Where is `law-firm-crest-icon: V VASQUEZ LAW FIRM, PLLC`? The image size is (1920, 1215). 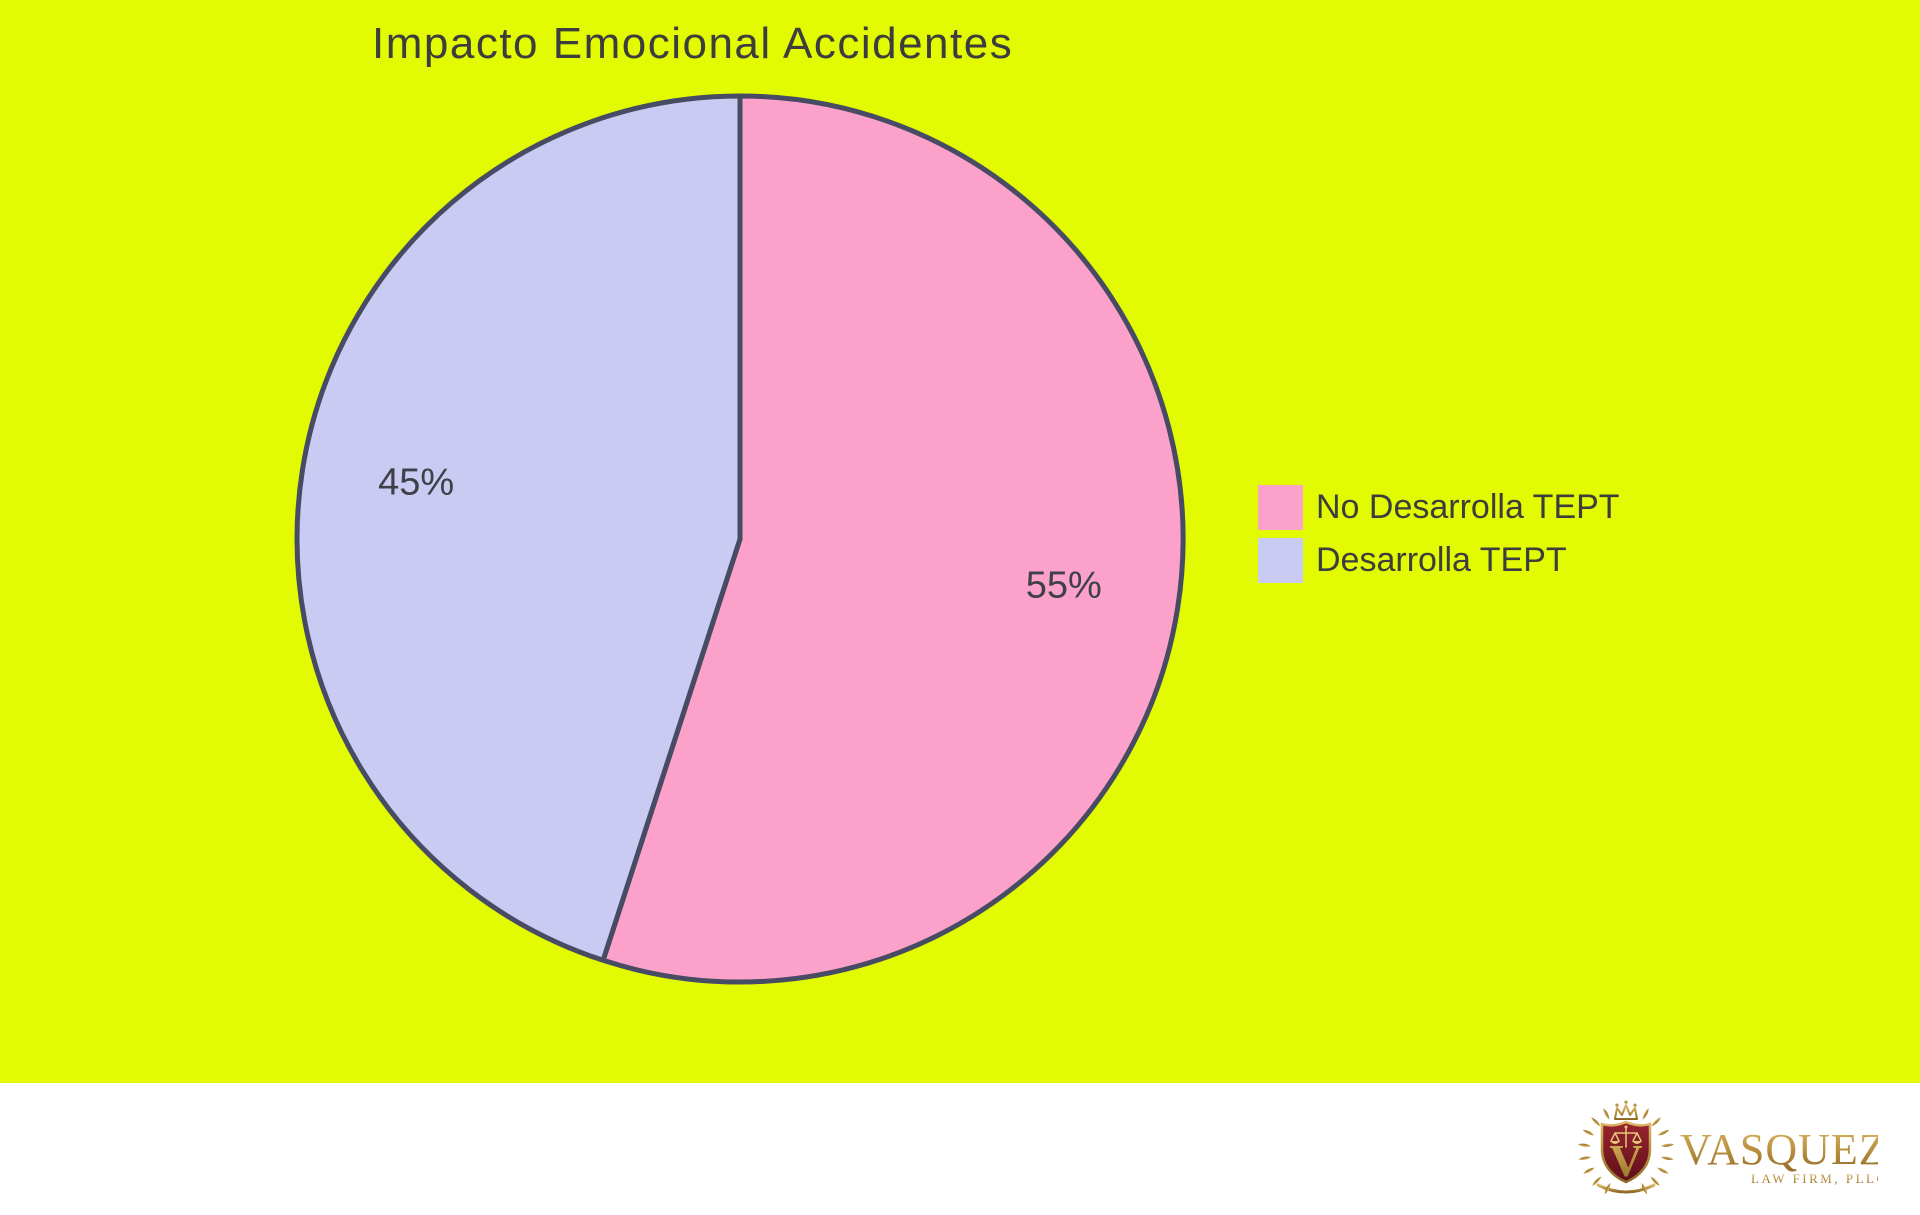
law-firm-crest-icon: V VASQUEZ LAW FIRM, PLLC is located at coordinates (1728, 1148).